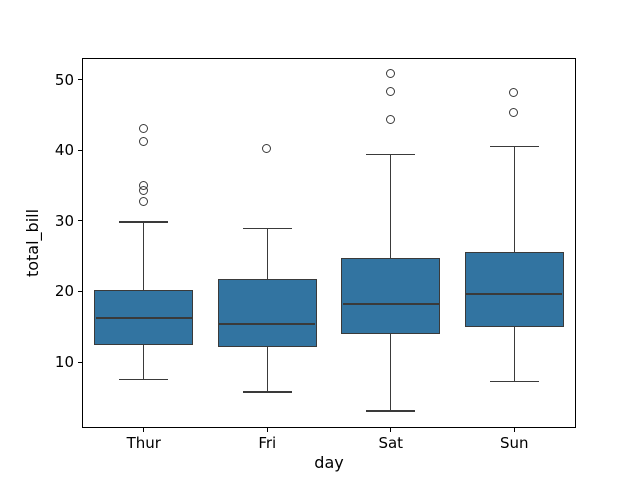 The height and width of the screenshot is (480, 640). I want to click on median-line-sat, so click(390, 304).